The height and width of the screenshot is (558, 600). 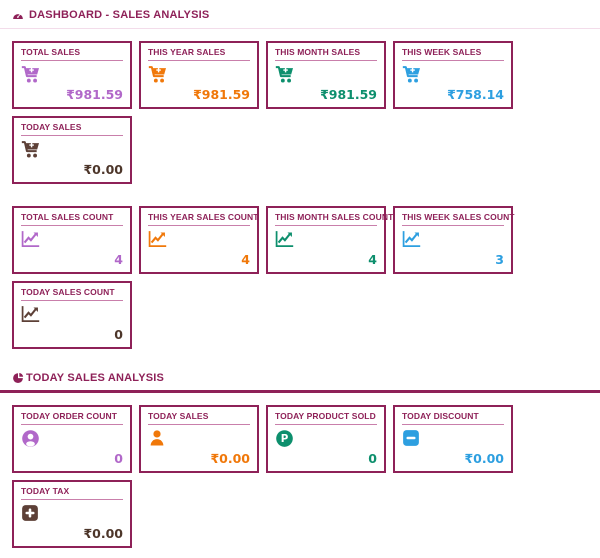 I want to click on stat-card: TODAY DISCOUNT ₹0.00, so click(x=453, y=439).